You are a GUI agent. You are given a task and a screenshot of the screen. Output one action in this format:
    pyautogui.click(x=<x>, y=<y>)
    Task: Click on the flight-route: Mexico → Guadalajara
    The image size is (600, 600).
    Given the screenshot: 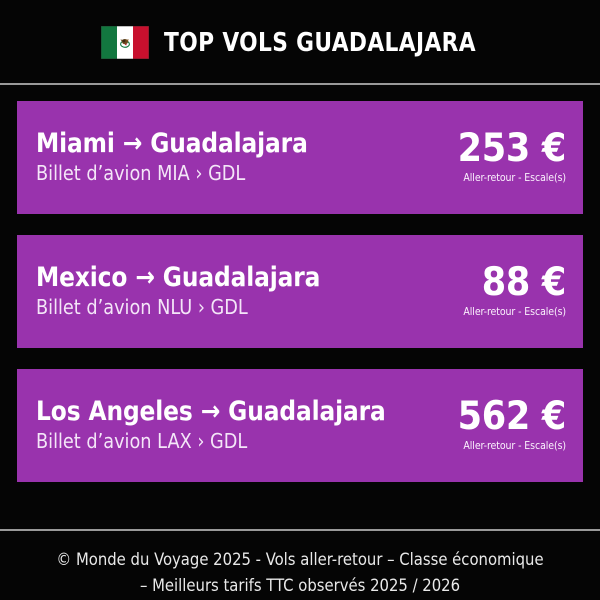 What is the action you would take?
    pyautogui.click(x=178, y=278)
    